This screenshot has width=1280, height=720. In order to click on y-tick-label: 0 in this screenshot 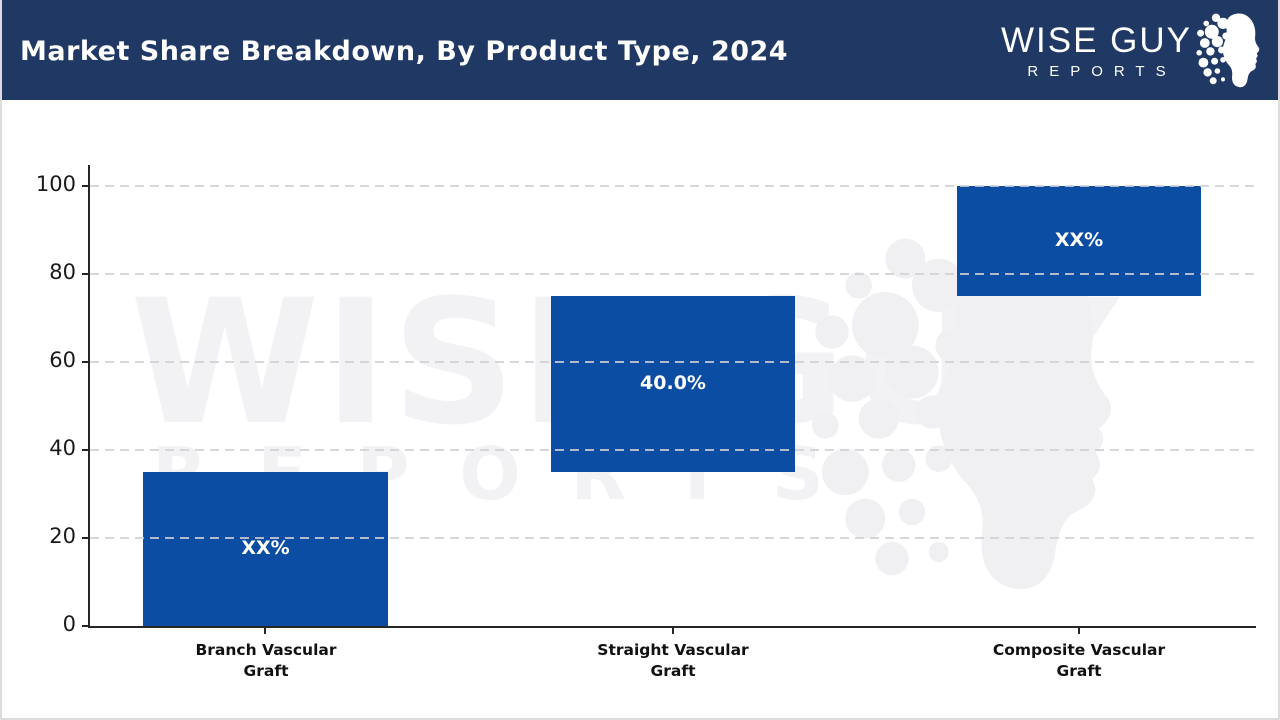, I will do `click(69, 624)`.